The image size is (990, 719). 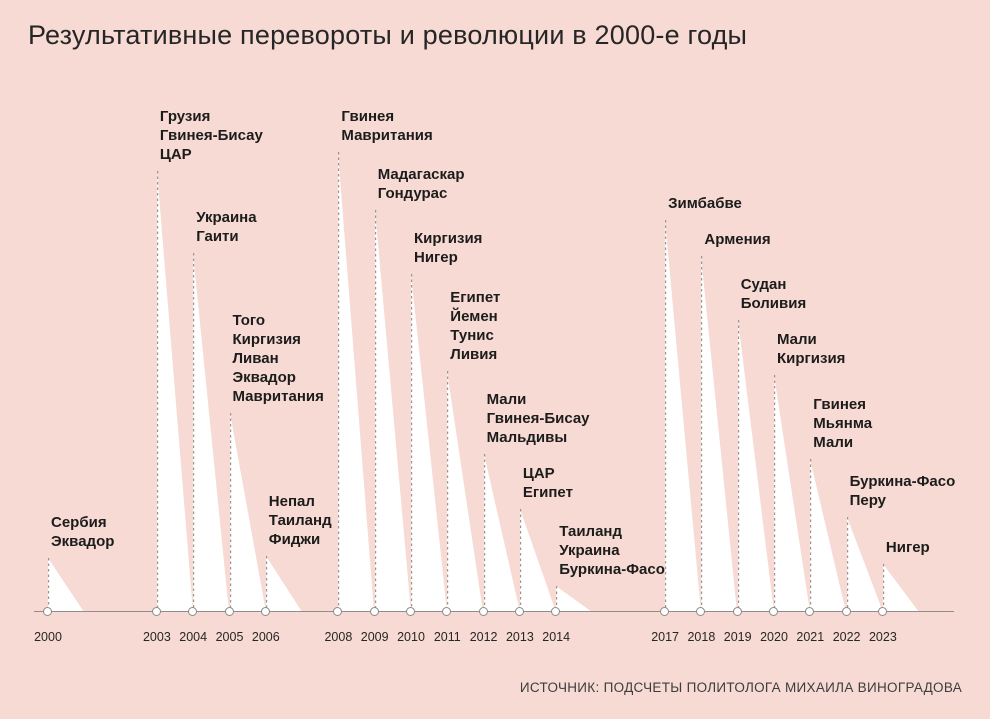 I want to click on country-label: Мьянма, so click(x=843, y=423).